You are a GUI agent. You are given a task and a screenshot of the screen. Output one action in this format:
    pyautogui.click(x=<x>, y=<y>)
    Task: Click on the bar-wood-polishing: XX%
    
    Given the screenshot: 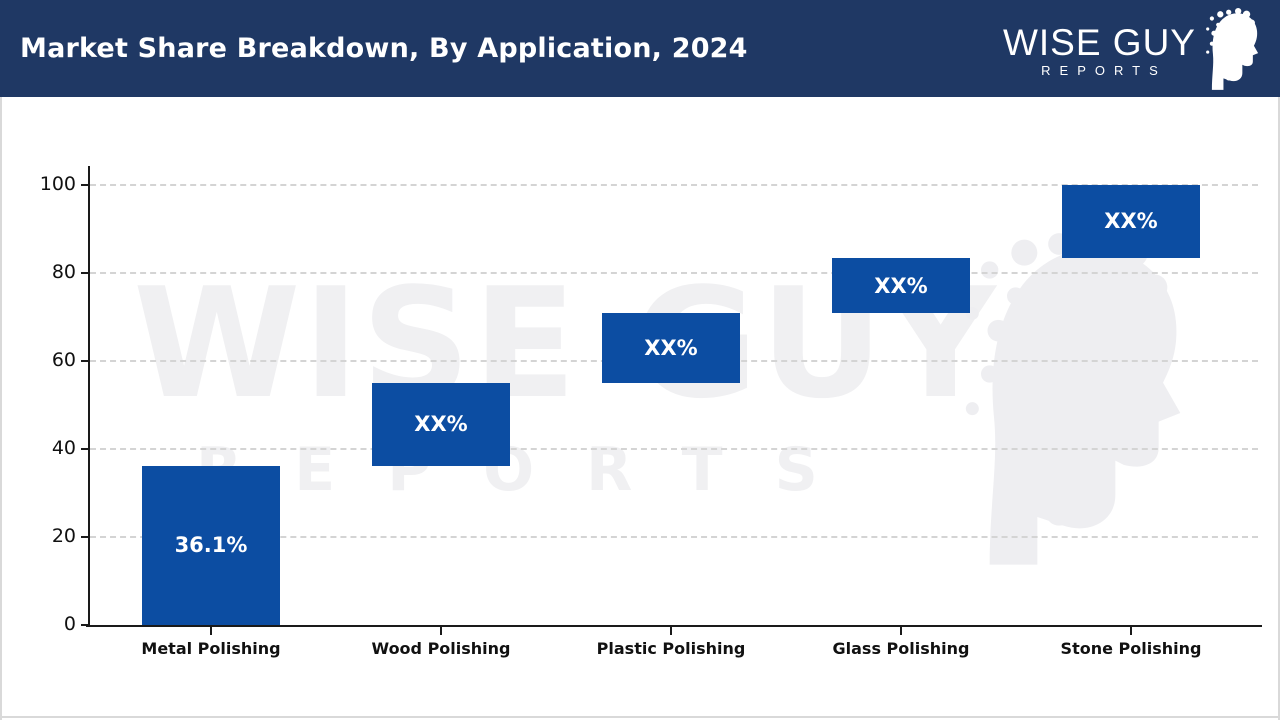 What is the action you would take?
    pyautogui.click(x=441, y=424)
    